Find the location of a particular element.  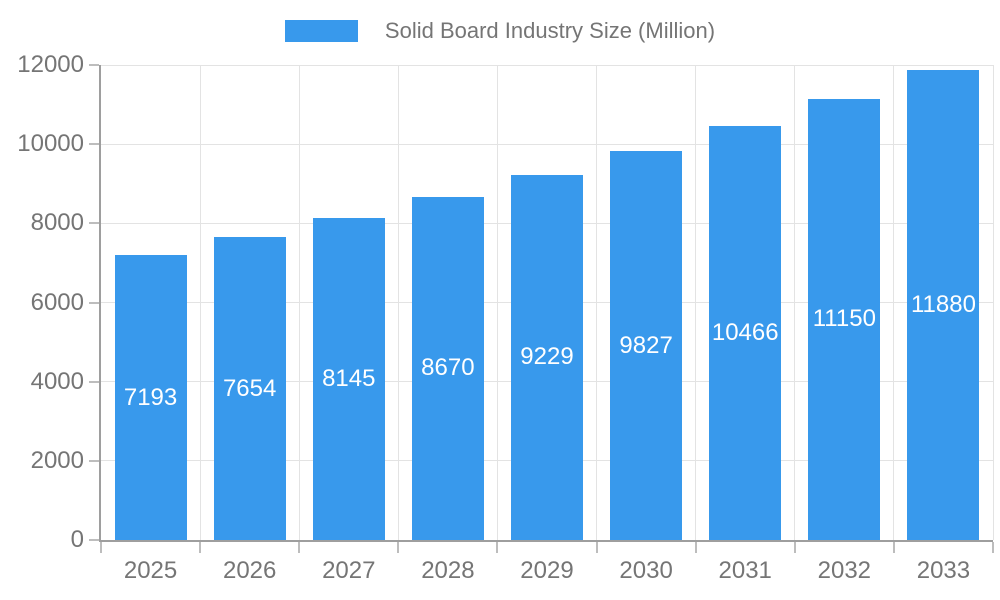

y-axis-label: 6000 is located at coordinates (57, 302).